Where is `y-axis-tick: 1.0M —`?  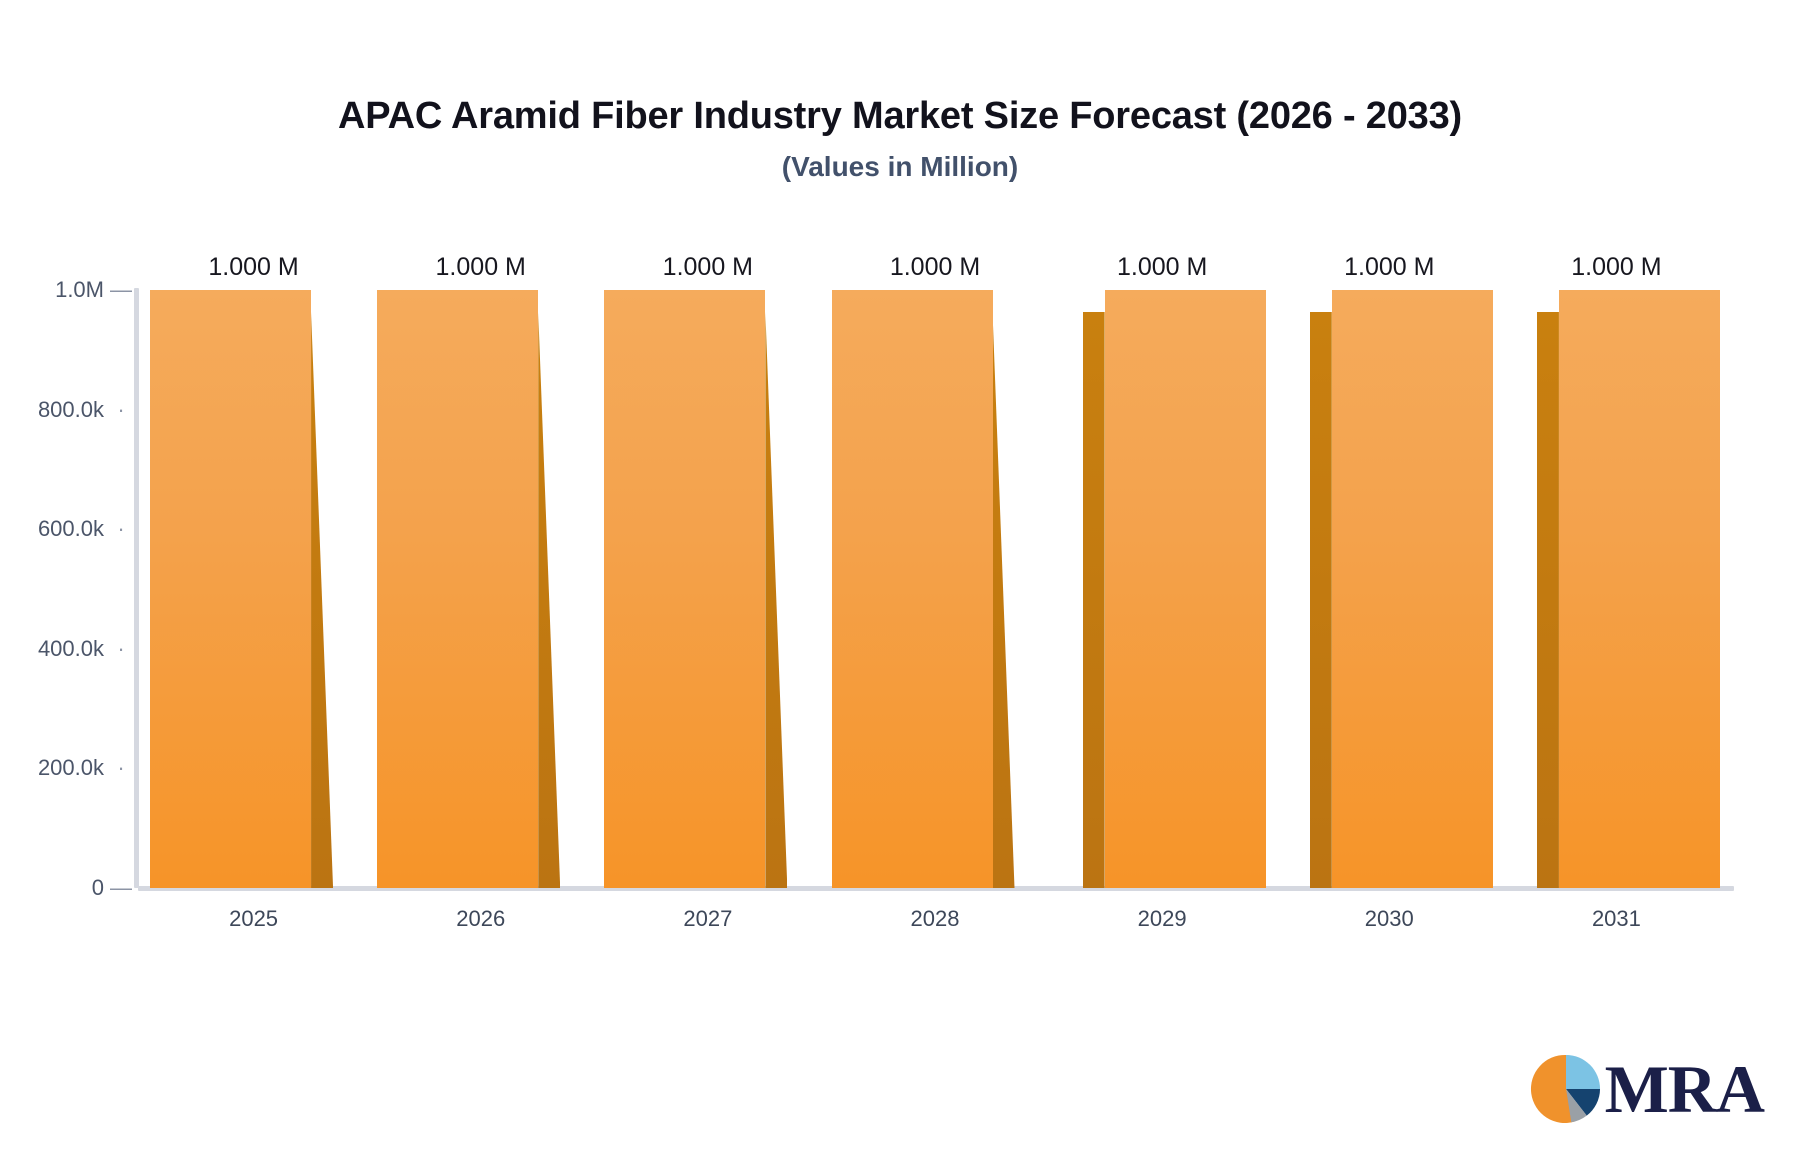 y-axis-tick: 1.0M — is located at coordinates (66, 290).